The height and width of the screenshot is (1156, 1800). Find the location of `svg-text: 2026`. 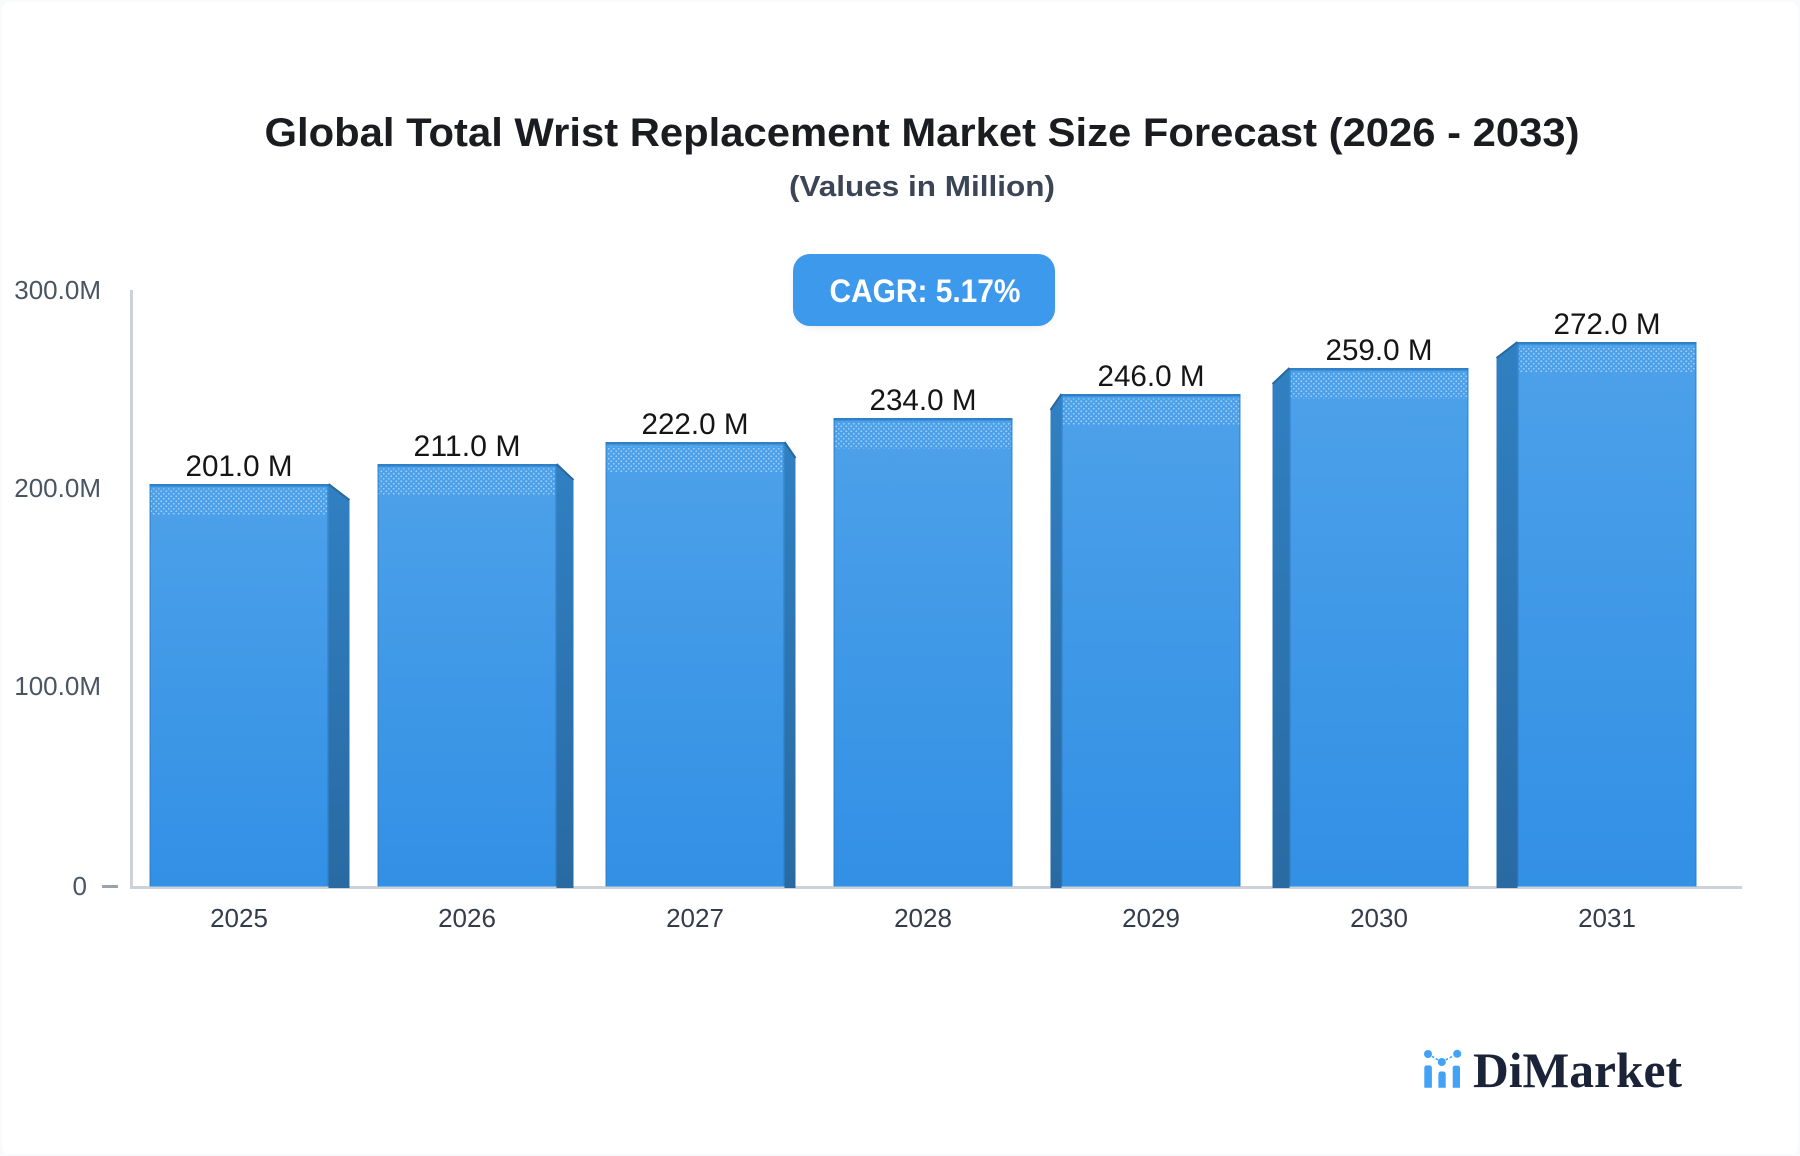

svg-text: 2026 is located at coordinates (467, 918).